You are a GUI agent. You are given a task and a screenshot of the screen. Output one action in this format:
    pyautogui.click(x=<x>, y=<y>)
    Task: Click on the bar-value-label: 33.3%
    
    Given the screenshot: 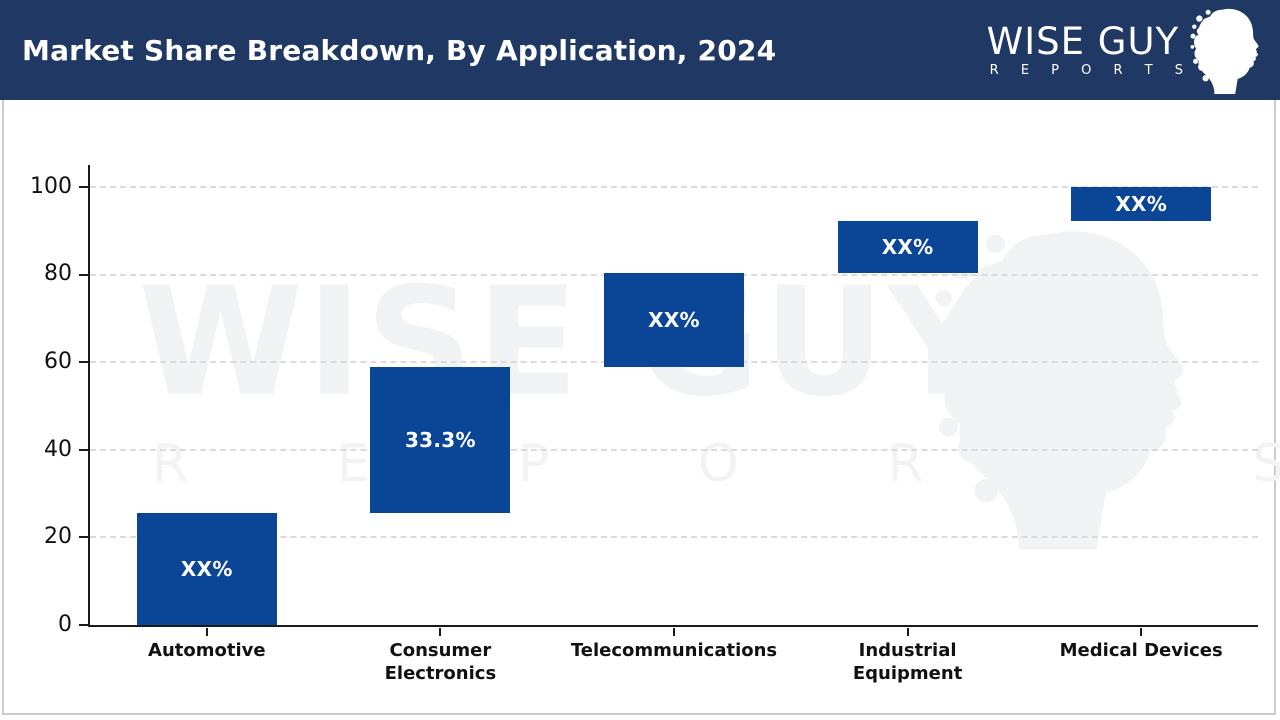 What is the action you would take?
    pyautogui.click(x=440, y=440)
    